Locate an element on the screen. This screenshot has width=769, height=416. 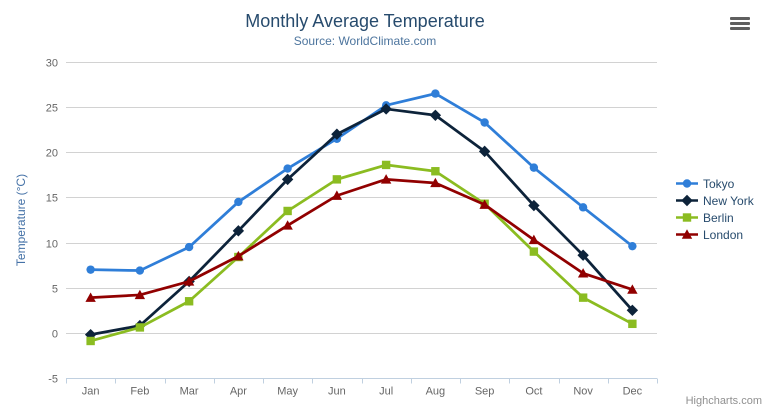
legend-label: New York is located at coordinates (728, 200).